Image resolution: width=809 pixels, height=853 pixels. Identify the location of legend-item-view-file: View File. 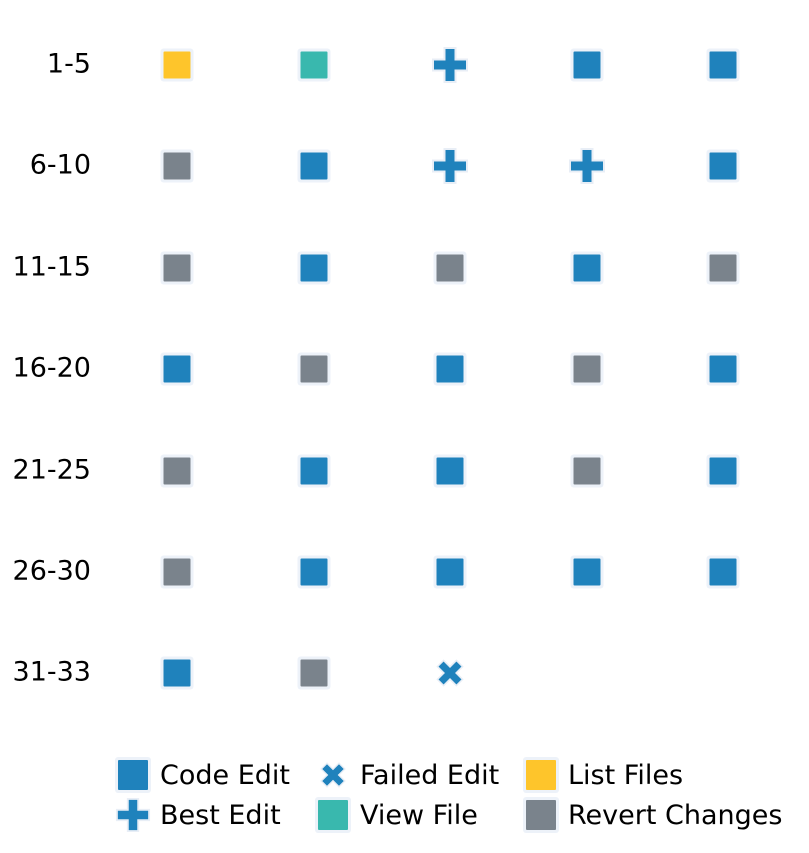
(395, 815).